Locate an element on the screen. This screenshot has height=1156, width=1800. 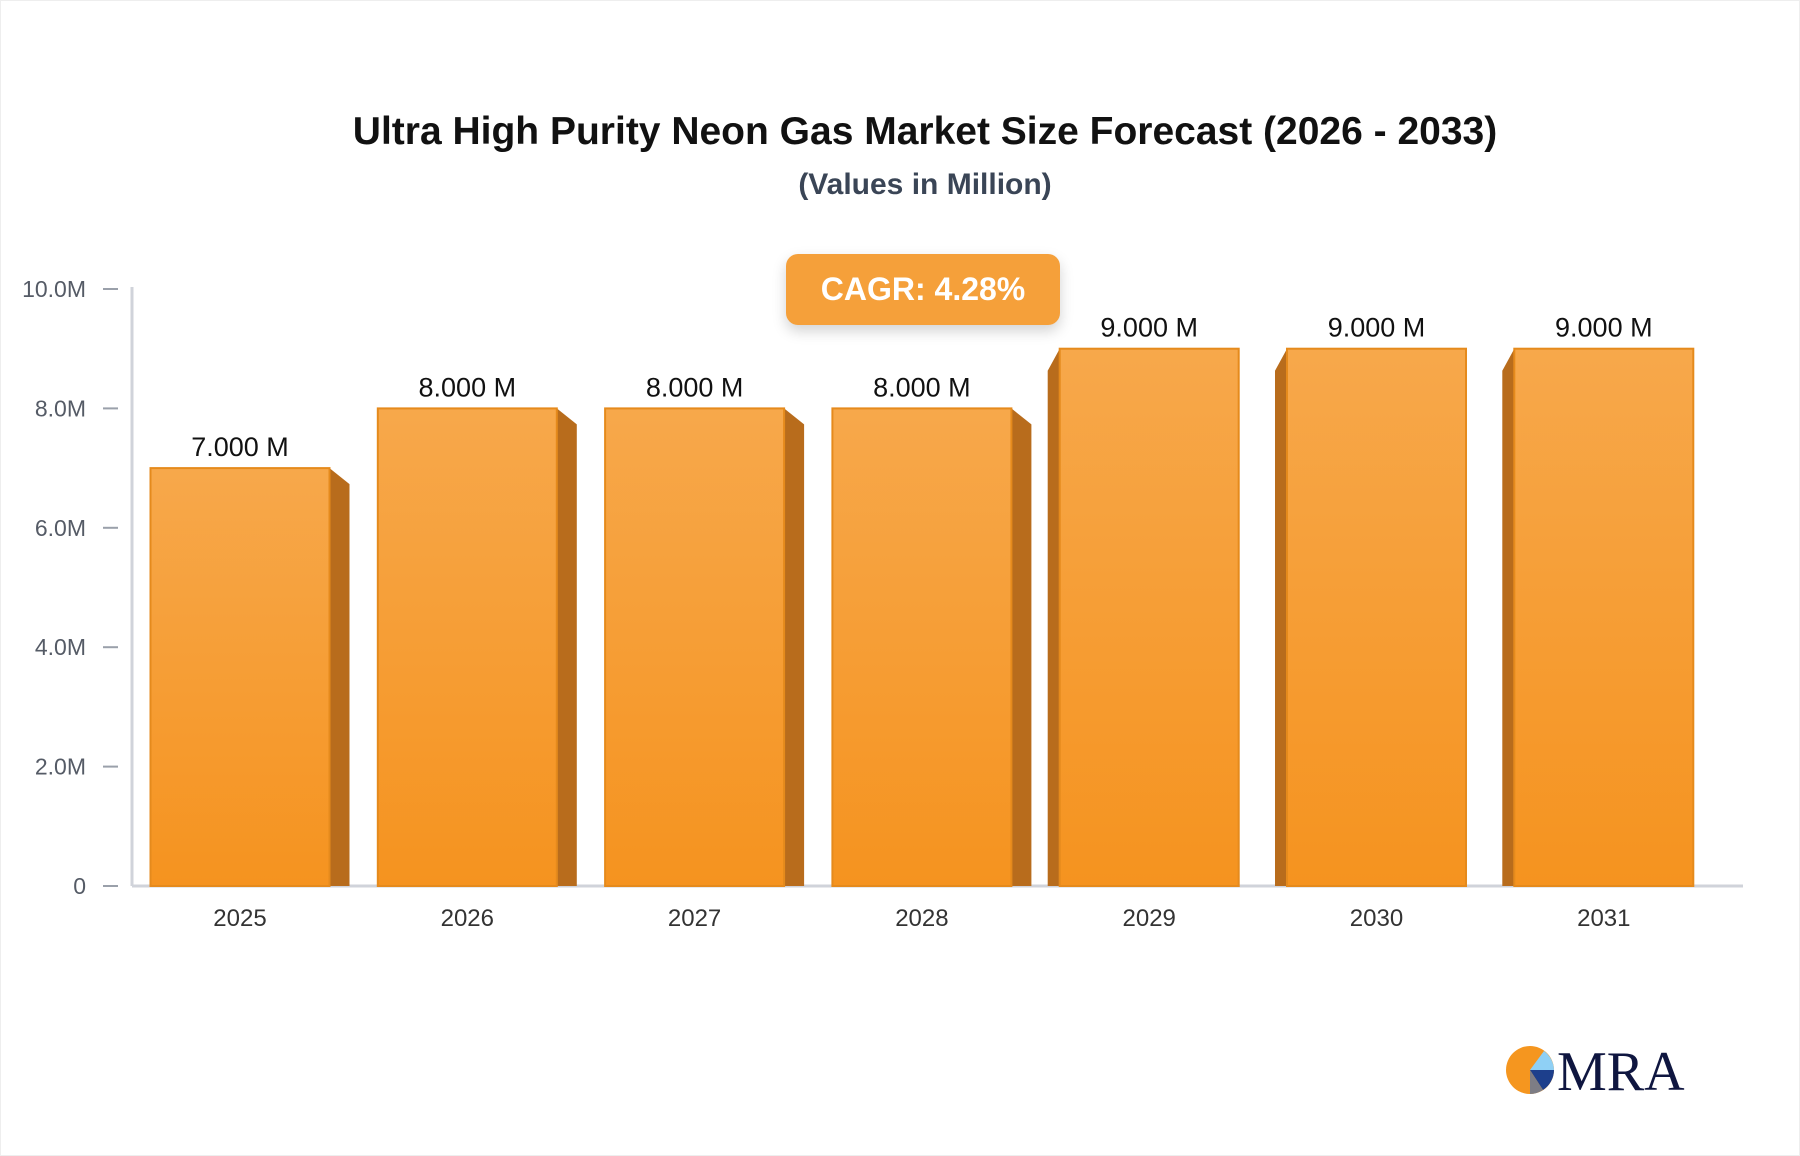
bar-2028 is located at coordinates (922, 647).